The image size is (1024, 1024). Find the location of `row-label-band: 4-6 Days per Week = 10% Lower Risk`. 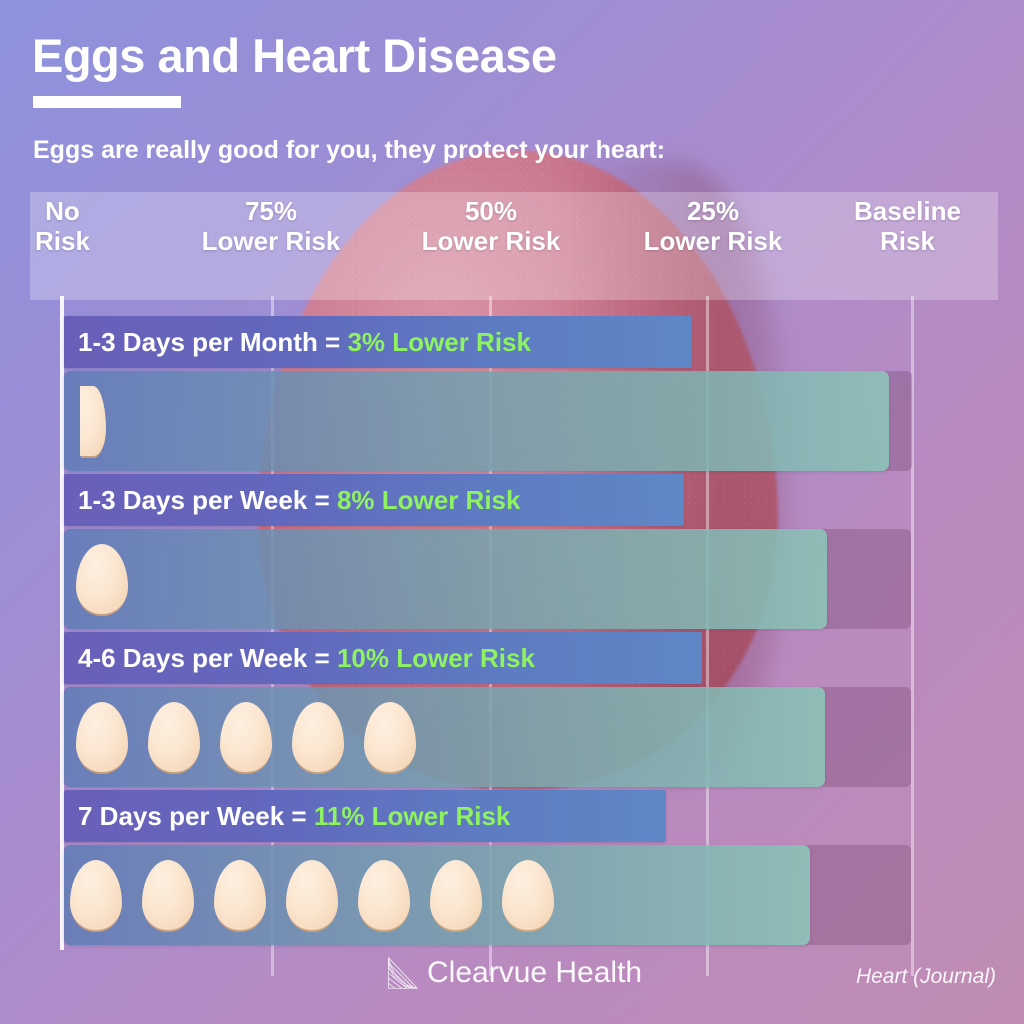

row-label-band: 4-6 Days per Week = 10% Lower Risk is located at coordinates (383, 658).